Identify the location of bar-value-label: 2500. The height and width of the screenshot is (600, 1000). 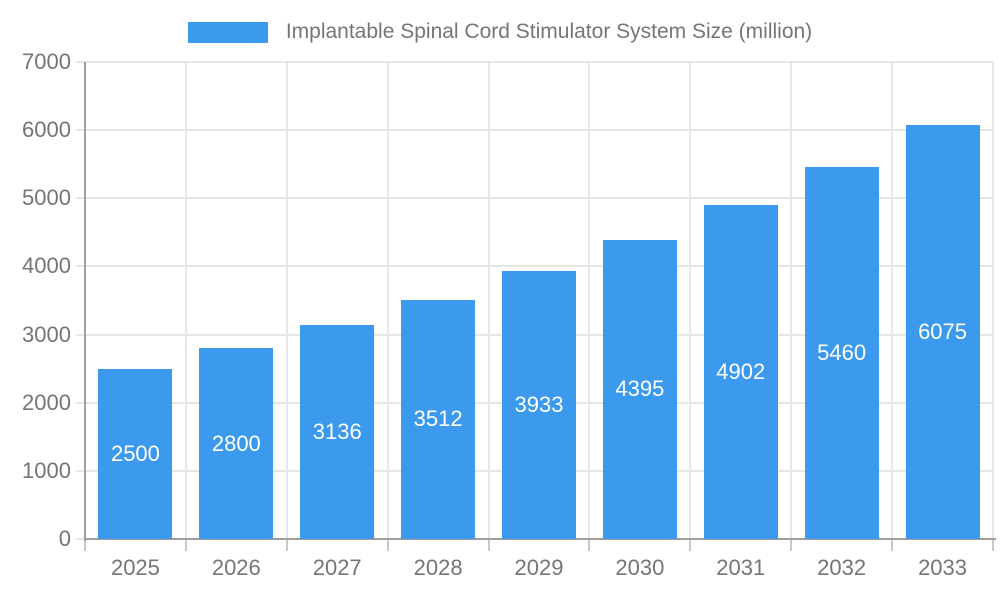
(135, 453).